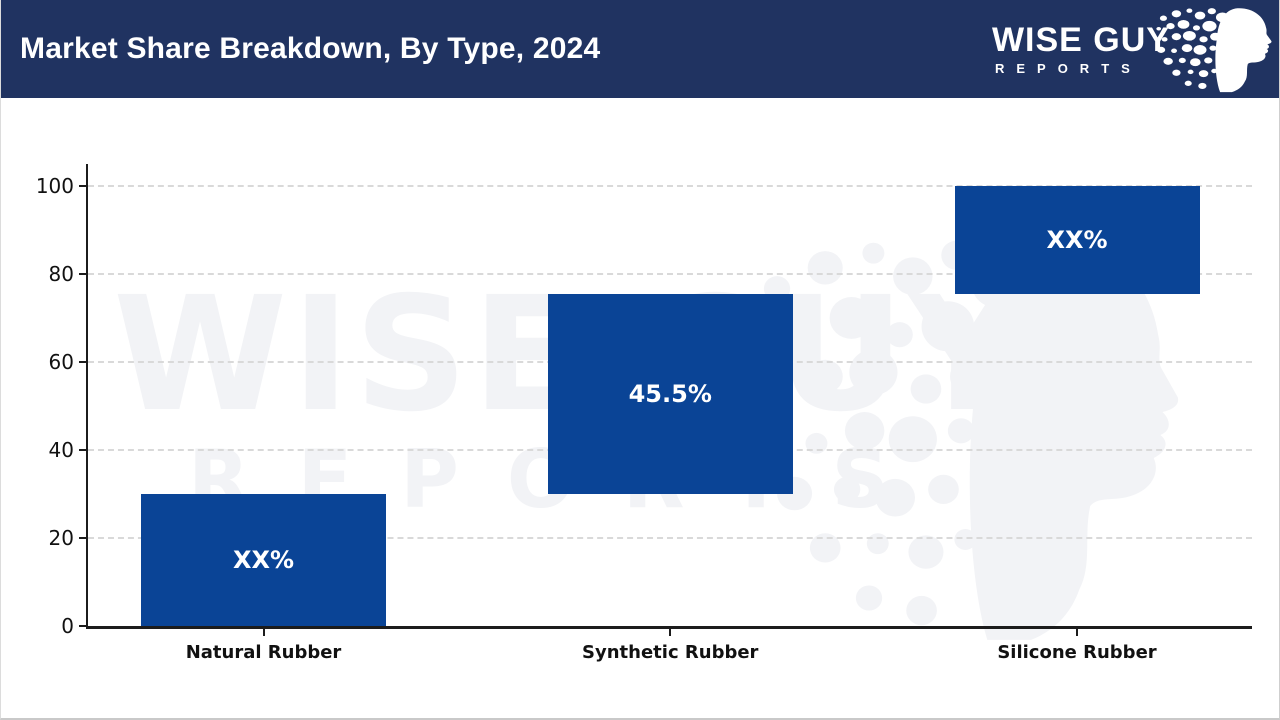 The image size is (1280, 720). What do you see at coordinates (67, 626) in the screenshot?
I see `y-tick-label: 0` at bounding box center [67, 626].